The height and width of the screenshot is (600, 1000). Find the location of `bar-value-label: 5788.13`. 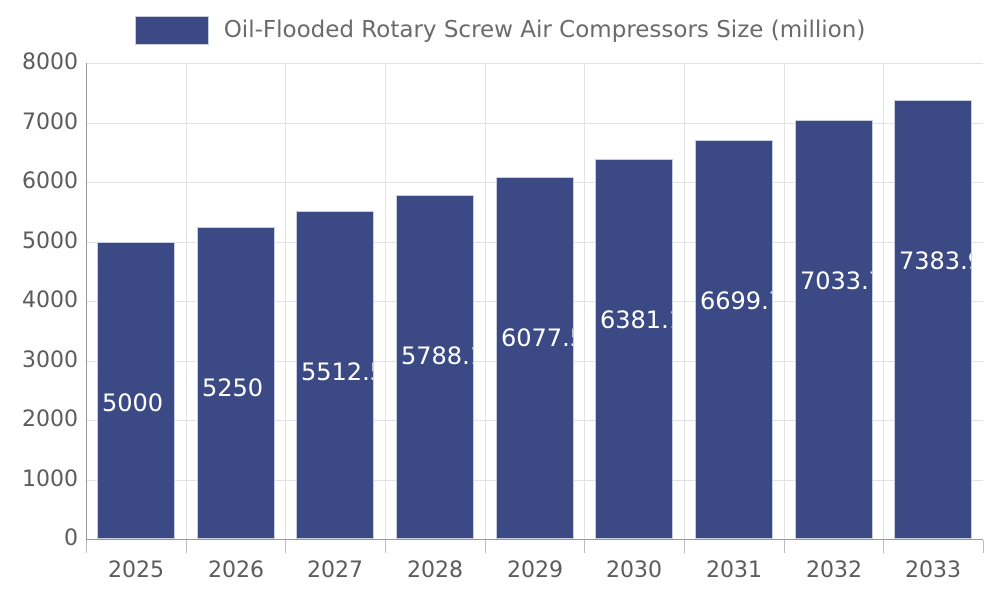

bar-value-label: 5788.13 is located at coordinates (437, 355).